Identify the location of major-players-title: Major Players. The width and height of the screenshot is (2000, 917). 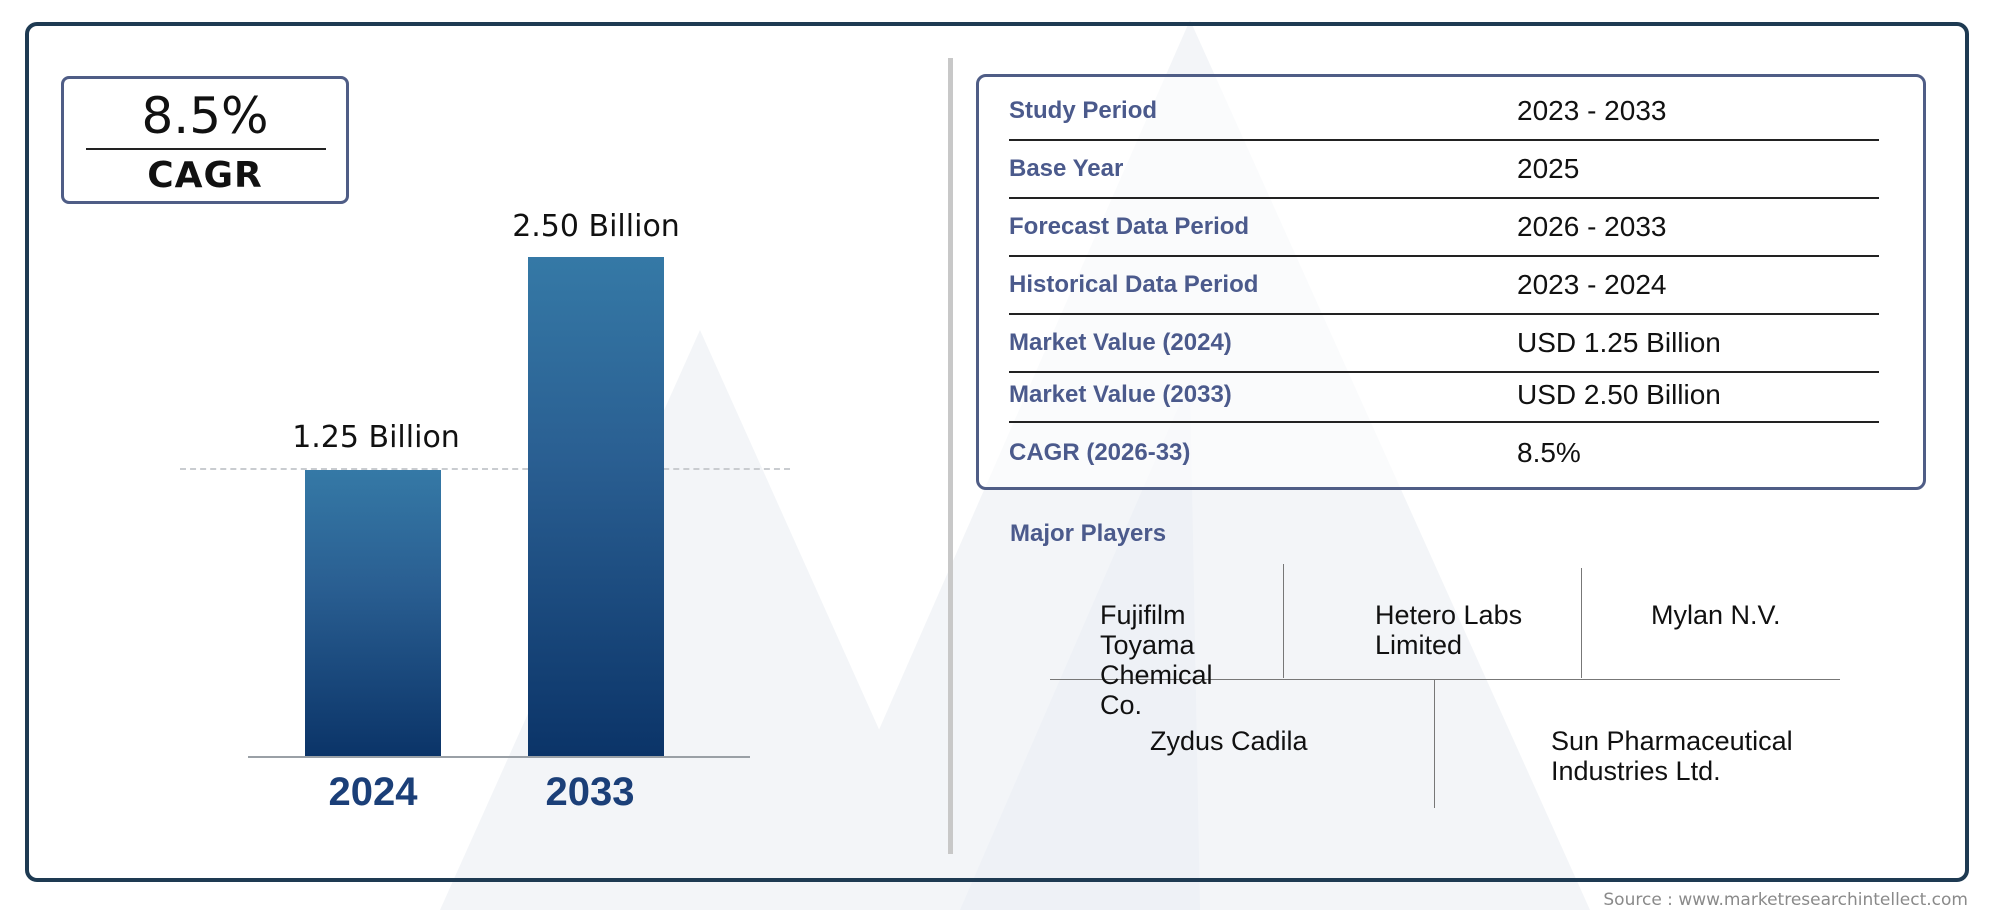
(1088, 533).